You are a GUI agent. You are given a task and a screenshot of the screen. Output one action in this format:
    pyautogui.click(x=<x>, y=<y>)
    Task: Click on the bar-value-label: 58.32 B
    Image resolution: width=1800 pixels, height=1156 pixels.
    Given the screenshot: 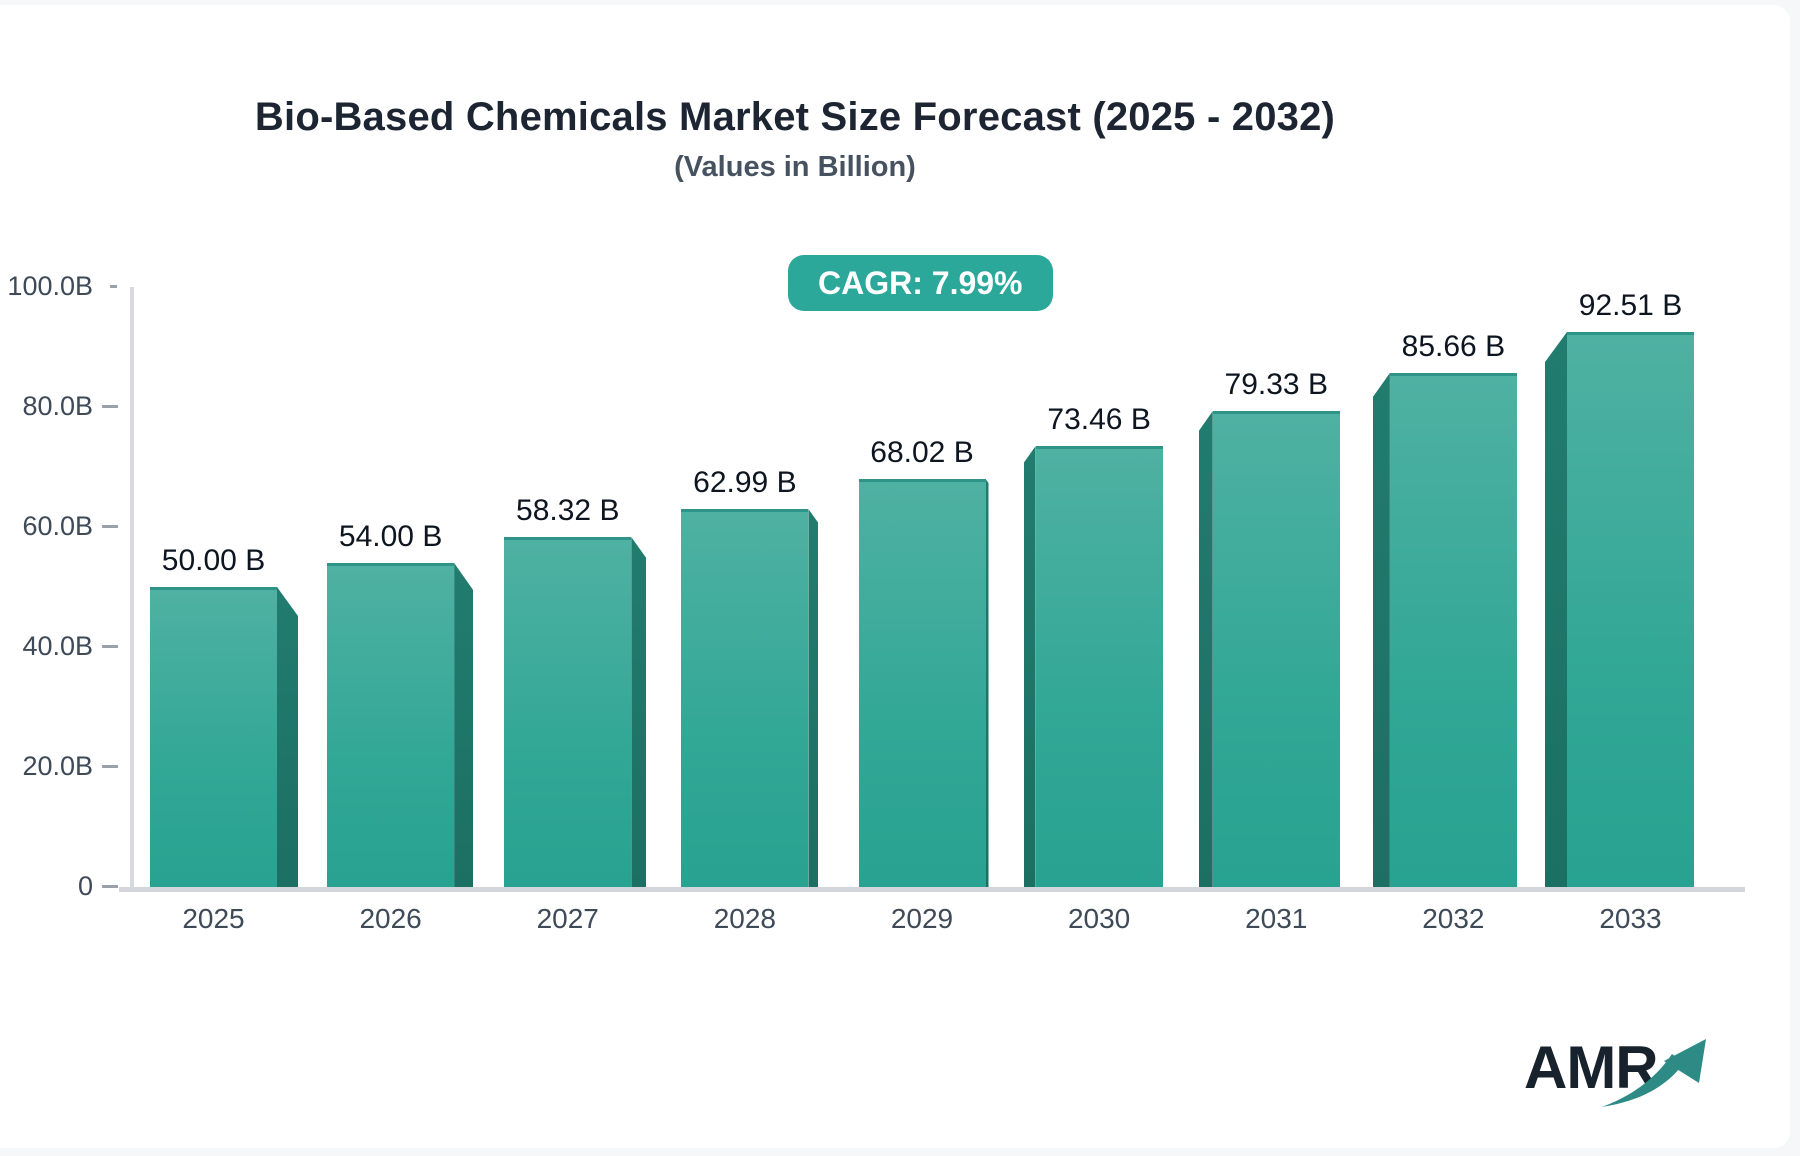 What is the action you would take?
    pyautogui.click(x=568, y=510)
    